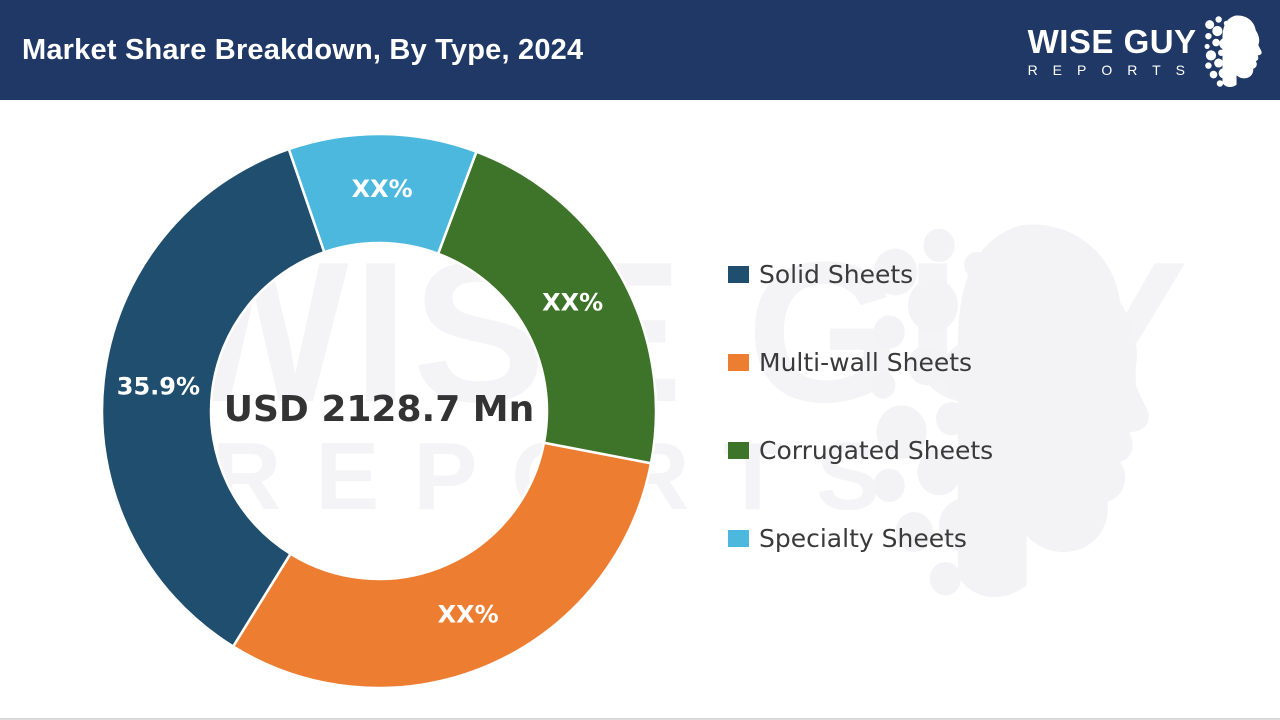 The height and width of the screenshot is (720, 1280). What do you see at coordinates (836, 274) in the screenshot?
I see `legend-label: Solid Sheets` at bounding box center [836, 274].